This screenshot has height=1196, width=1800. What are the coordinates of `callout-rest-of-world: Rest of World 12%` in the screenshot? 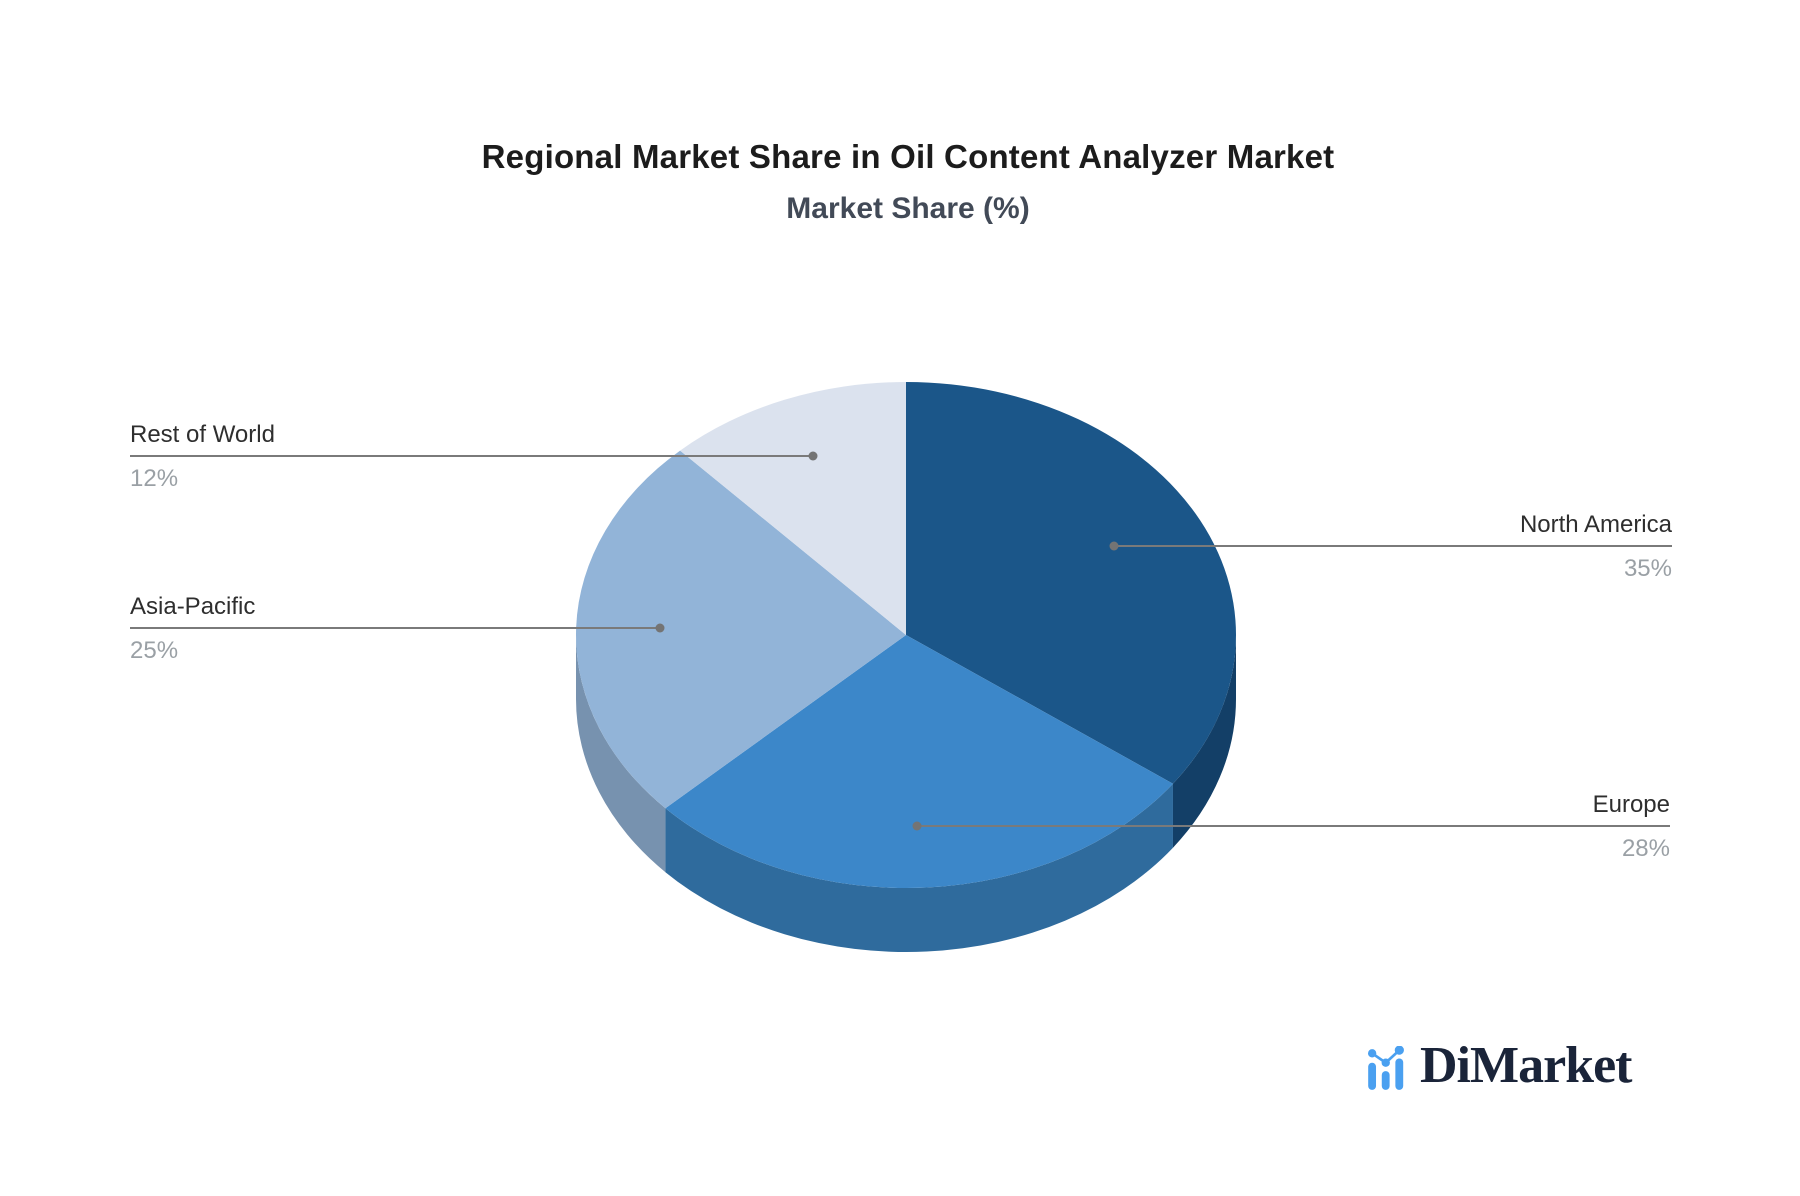 It's located at (202, 457).